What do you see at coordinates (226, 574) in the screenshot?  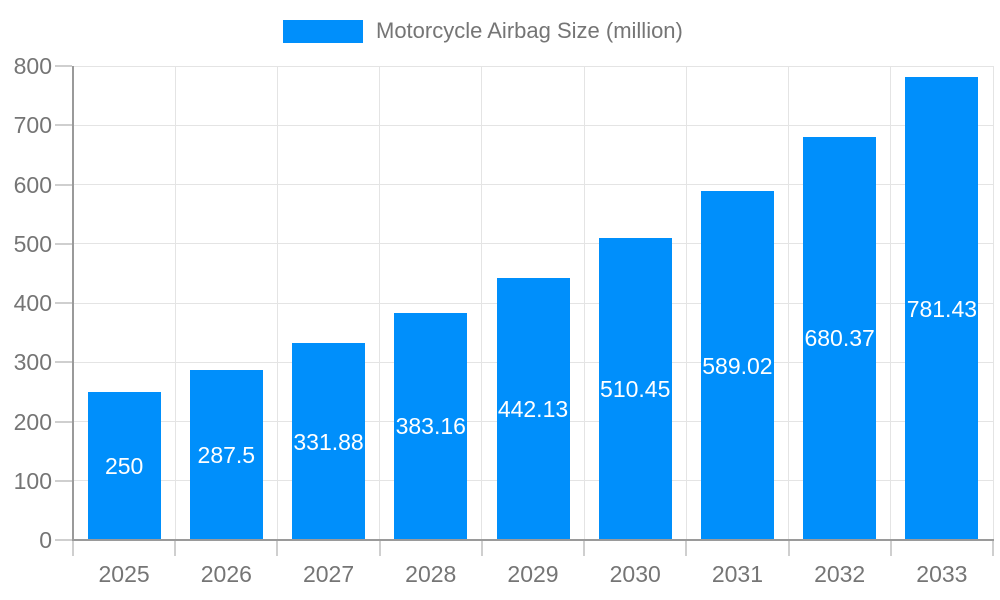 I see `x-axis-label: 2026` at bounding box center [226, 574].